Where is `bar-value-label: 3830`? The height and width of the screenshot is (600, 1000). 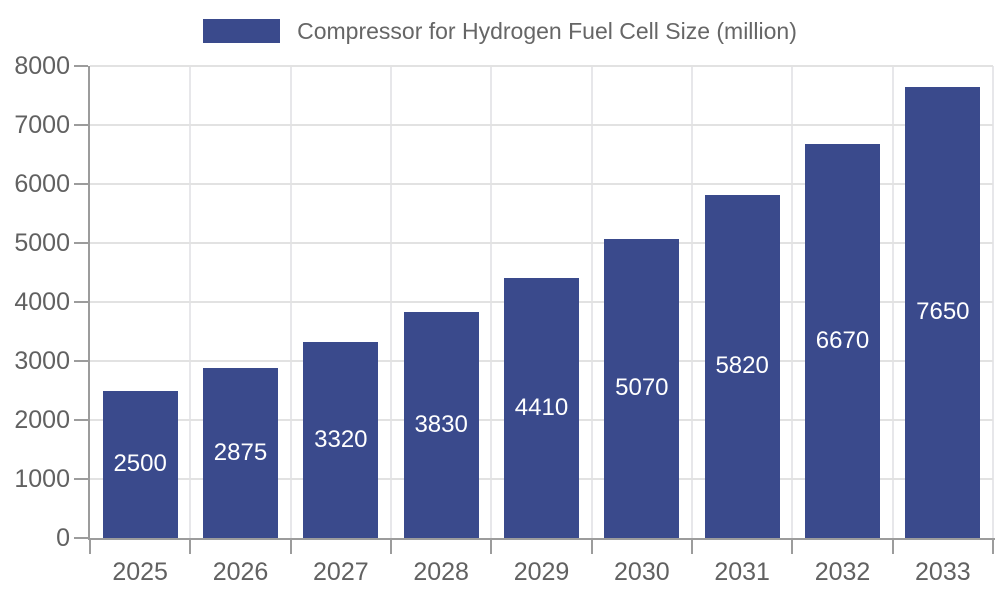
bar-value-label: 3830 is located at coordinates (441, 425).